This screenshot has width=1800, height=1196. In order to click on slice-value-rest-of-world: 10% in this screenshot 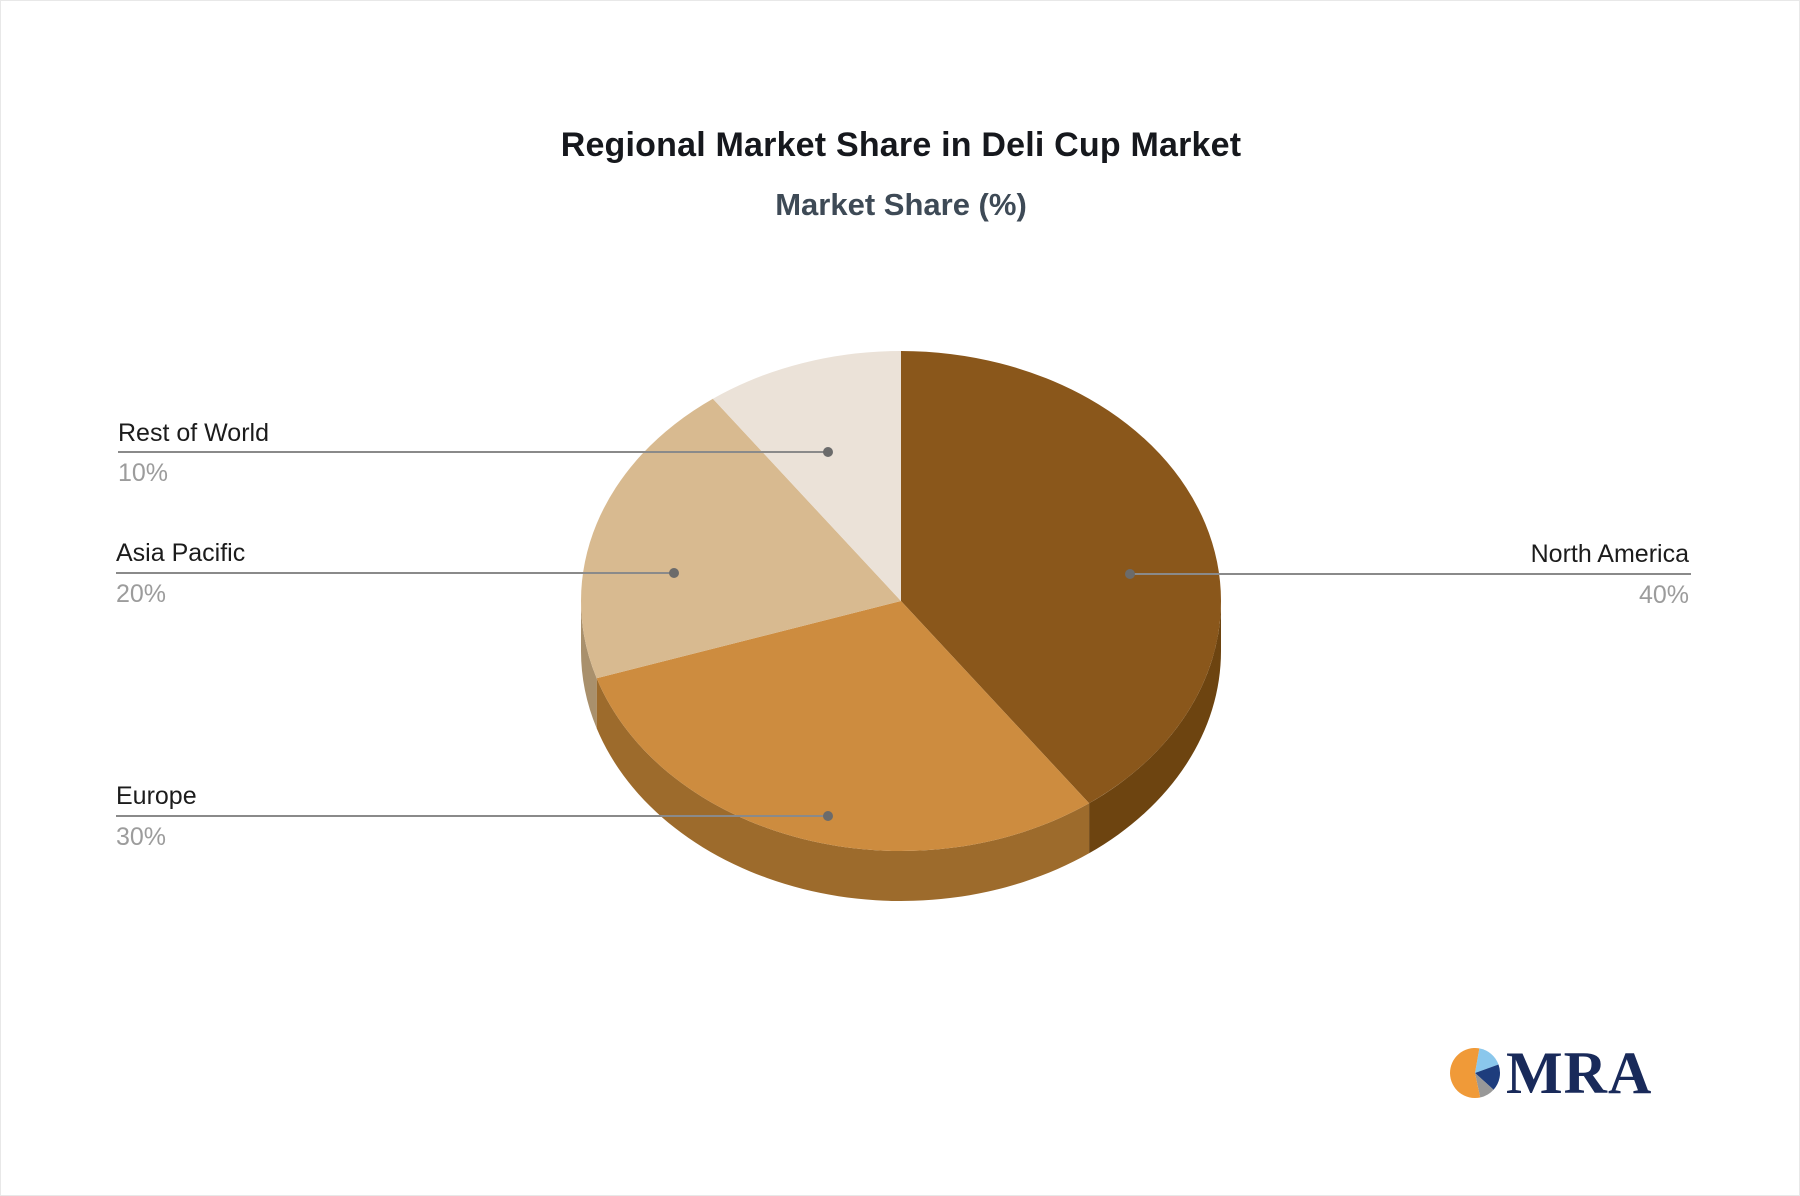, I will do `click(143, 473)`.